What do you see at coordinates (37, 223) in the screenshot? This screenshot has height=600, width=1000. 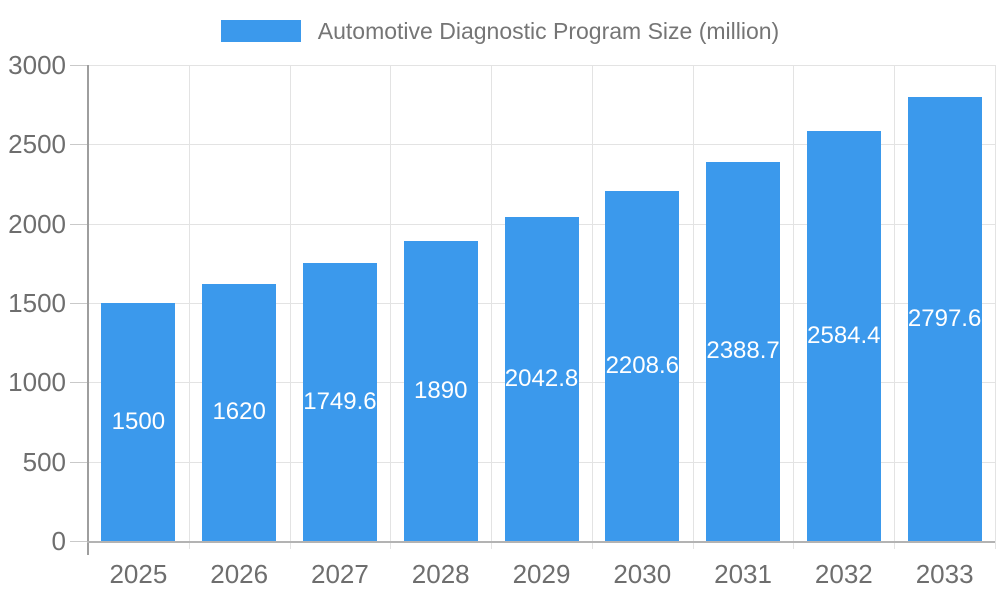 I see `y-tick-label: 2000` at bounding box center [37, 223].